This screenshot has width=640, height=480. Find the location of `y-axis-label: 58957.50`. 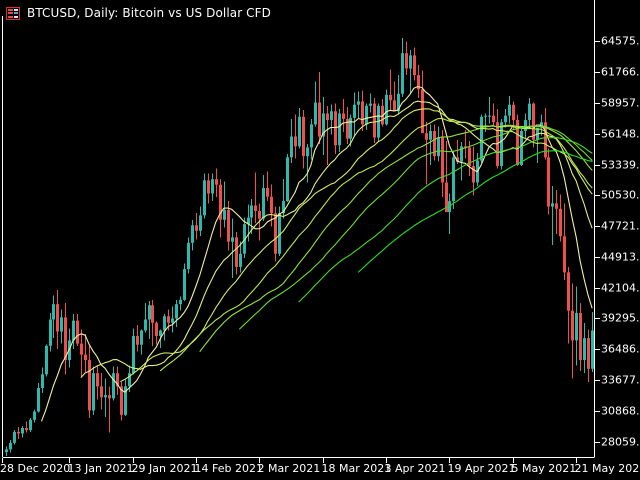

y-axis-label: 58957.50 is located at coordinates (620, 103).